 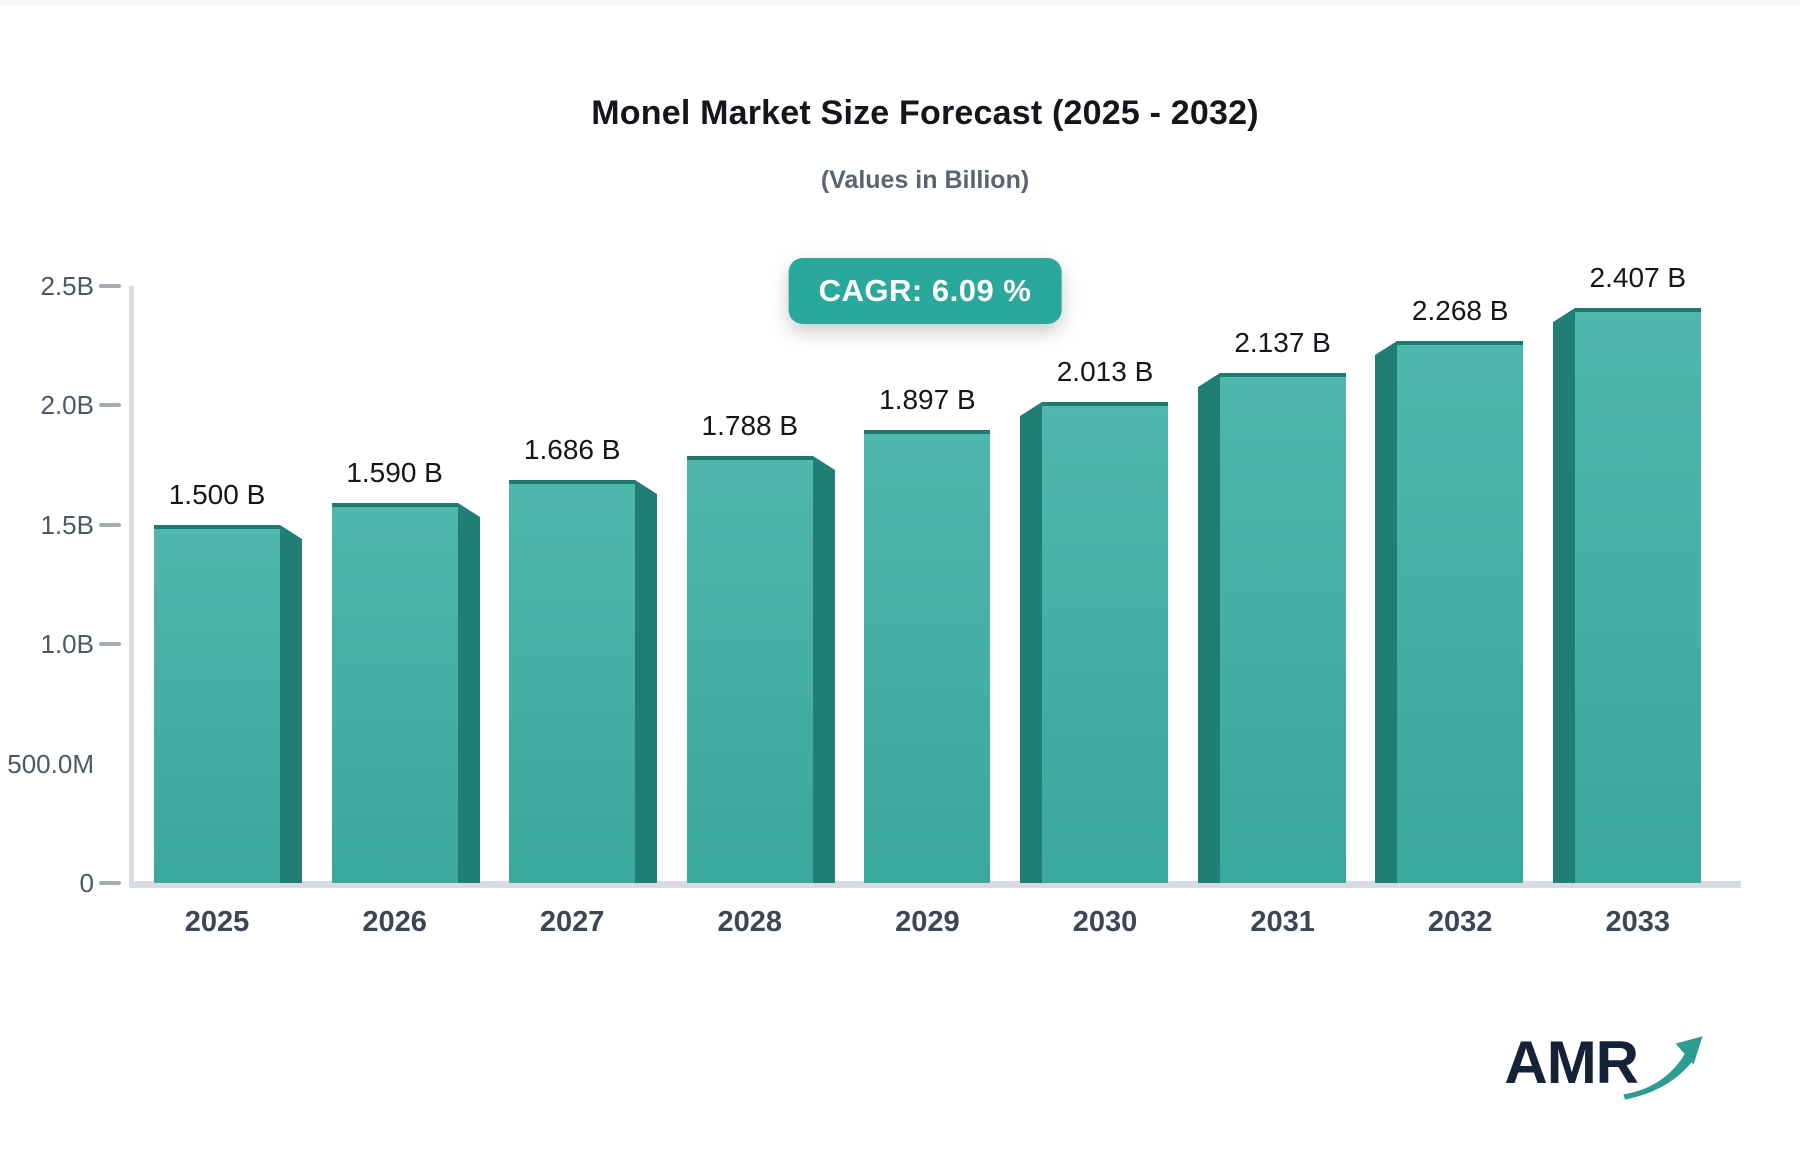 I want to click on y-tick-label: 1.0B, so click(x=67, y=644).